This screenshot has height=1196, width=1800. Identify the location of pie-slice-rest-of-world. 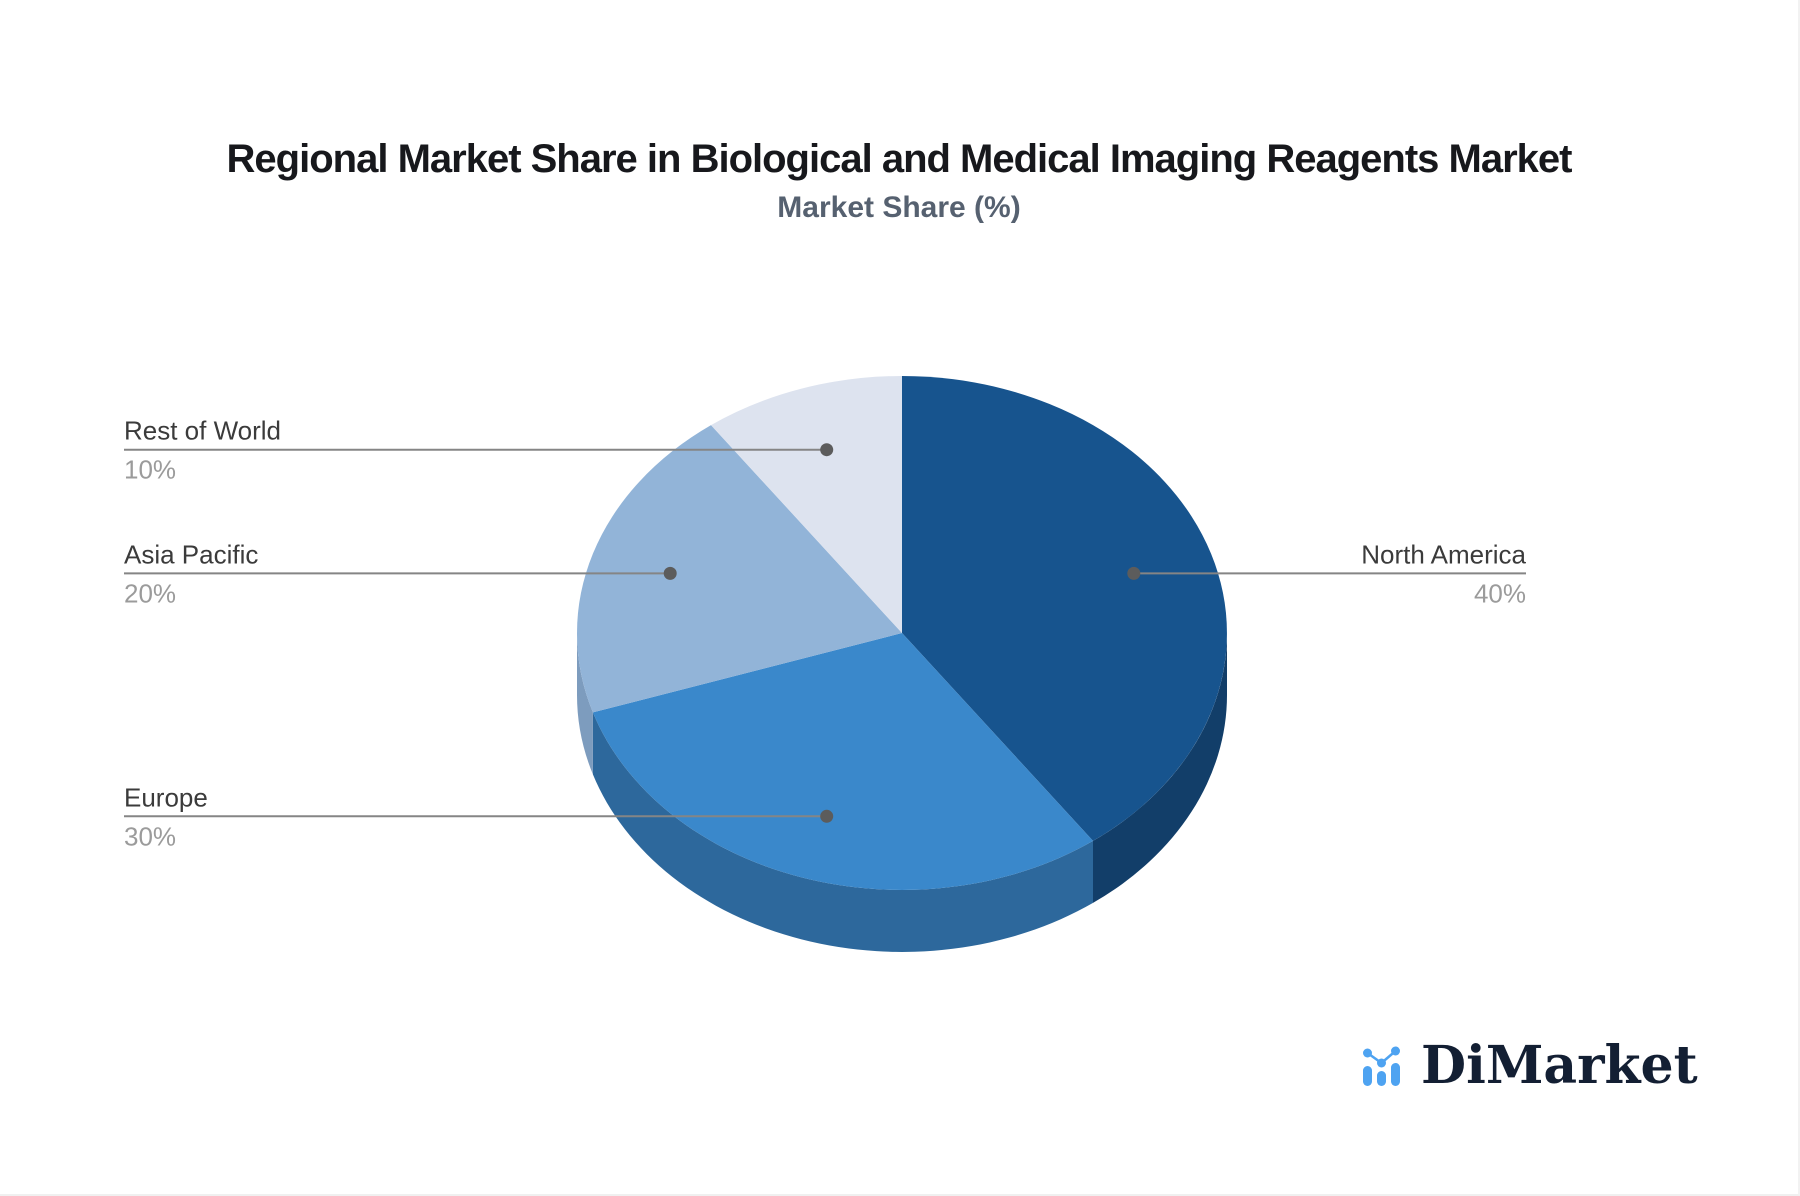
(806, 504).